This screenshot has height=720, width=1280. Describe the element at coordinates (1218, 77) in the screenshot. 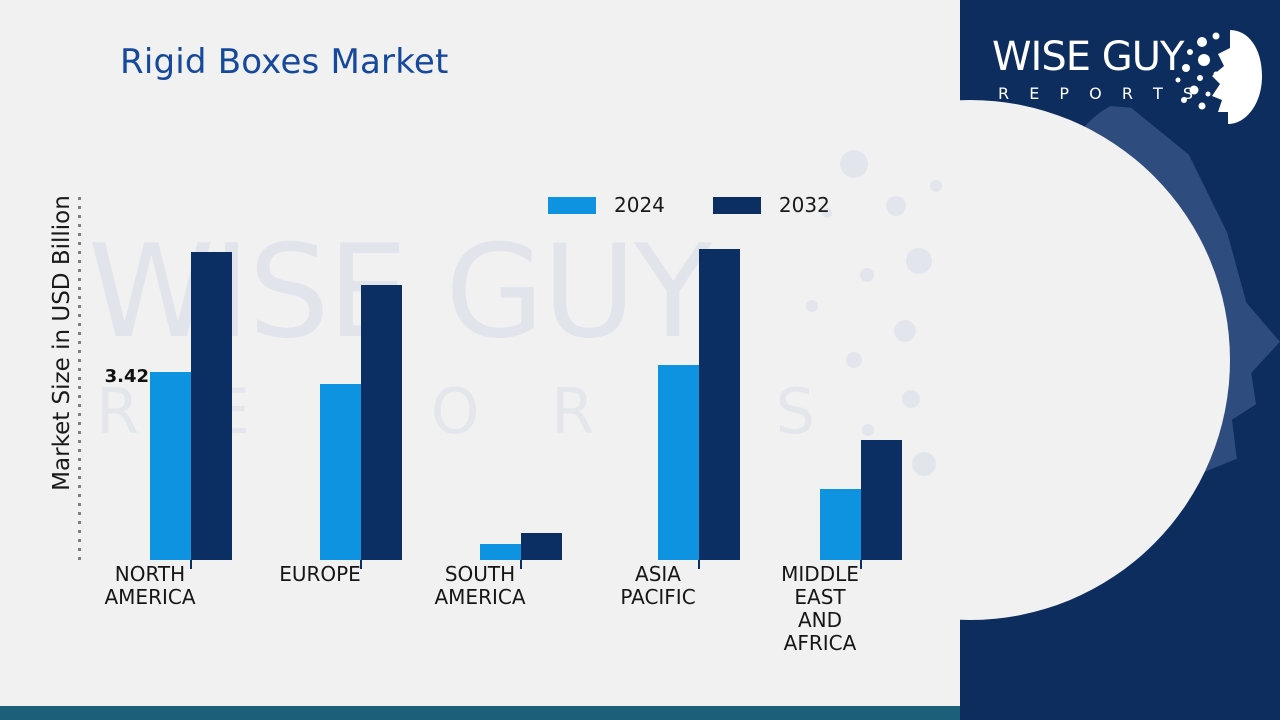

I see `logo-head-icon` at that location.